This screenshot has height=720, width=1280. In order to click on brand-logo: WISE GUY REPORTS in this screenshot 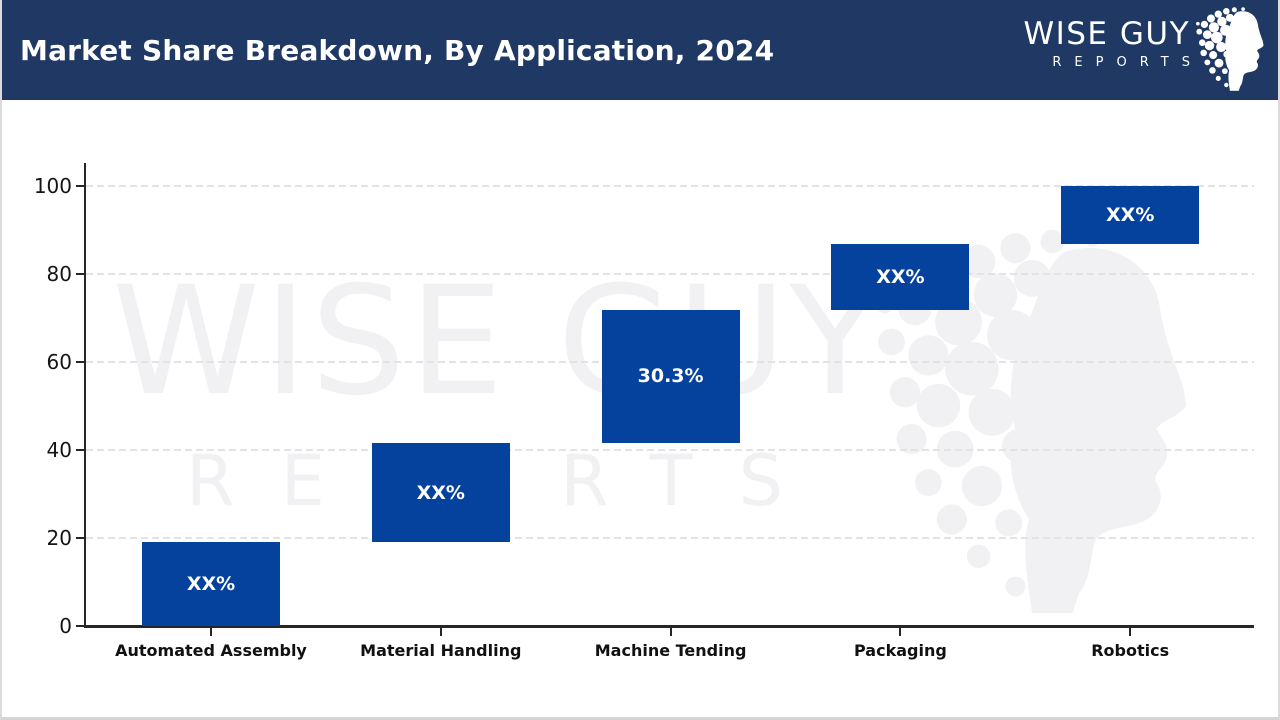, I will do `click(1140, 50)`.